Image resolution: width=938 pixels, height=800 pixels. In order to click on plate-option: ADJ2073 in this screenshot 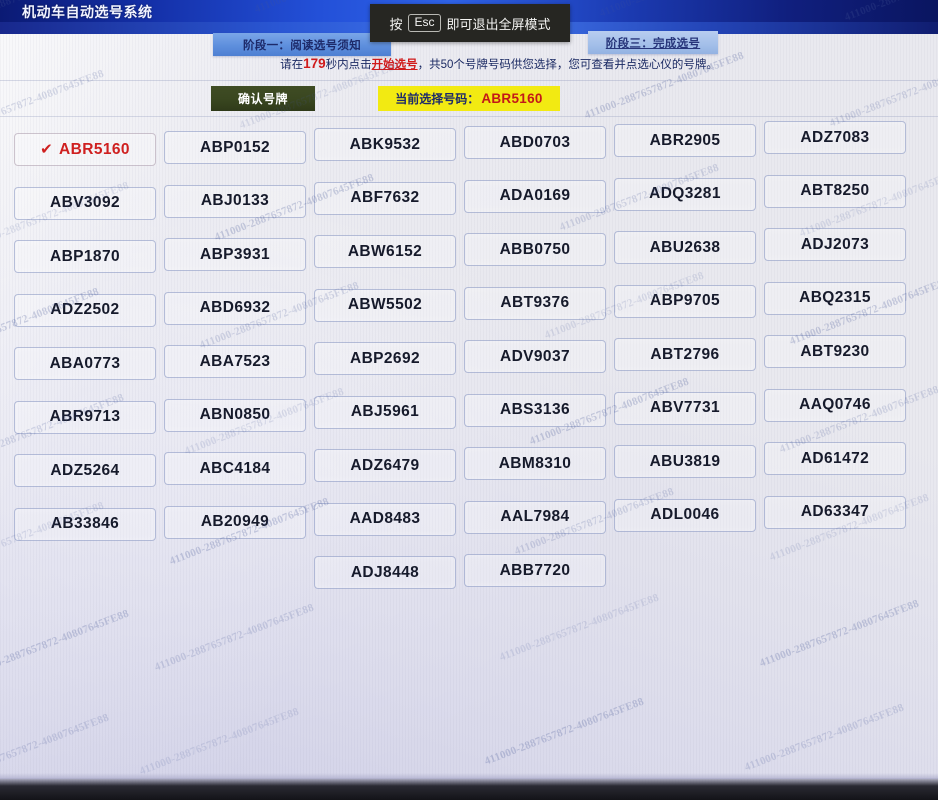, I will do `click(835, 244)`.